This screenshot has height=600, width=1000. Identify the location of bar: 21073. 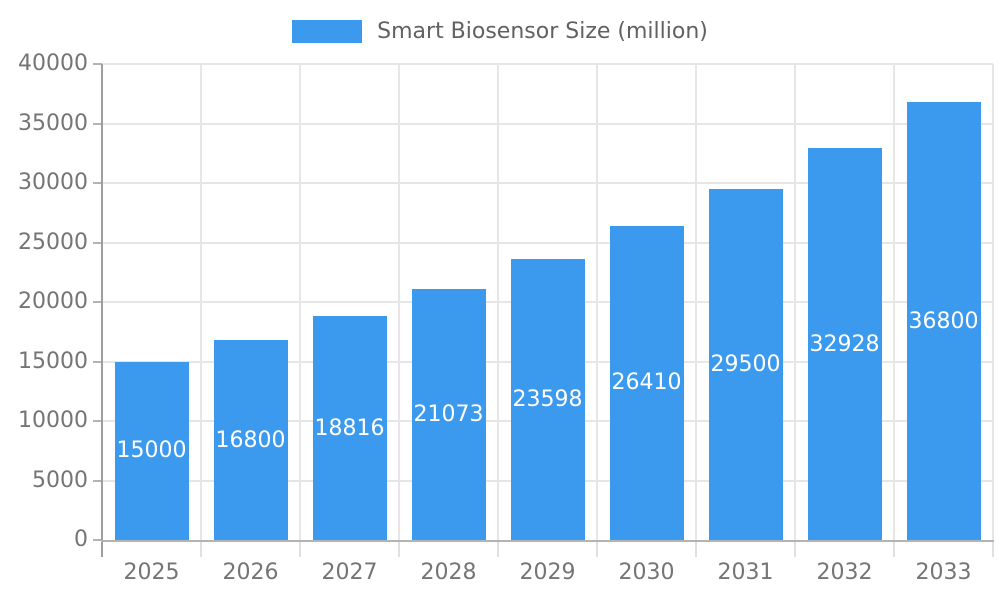
(448, 414).